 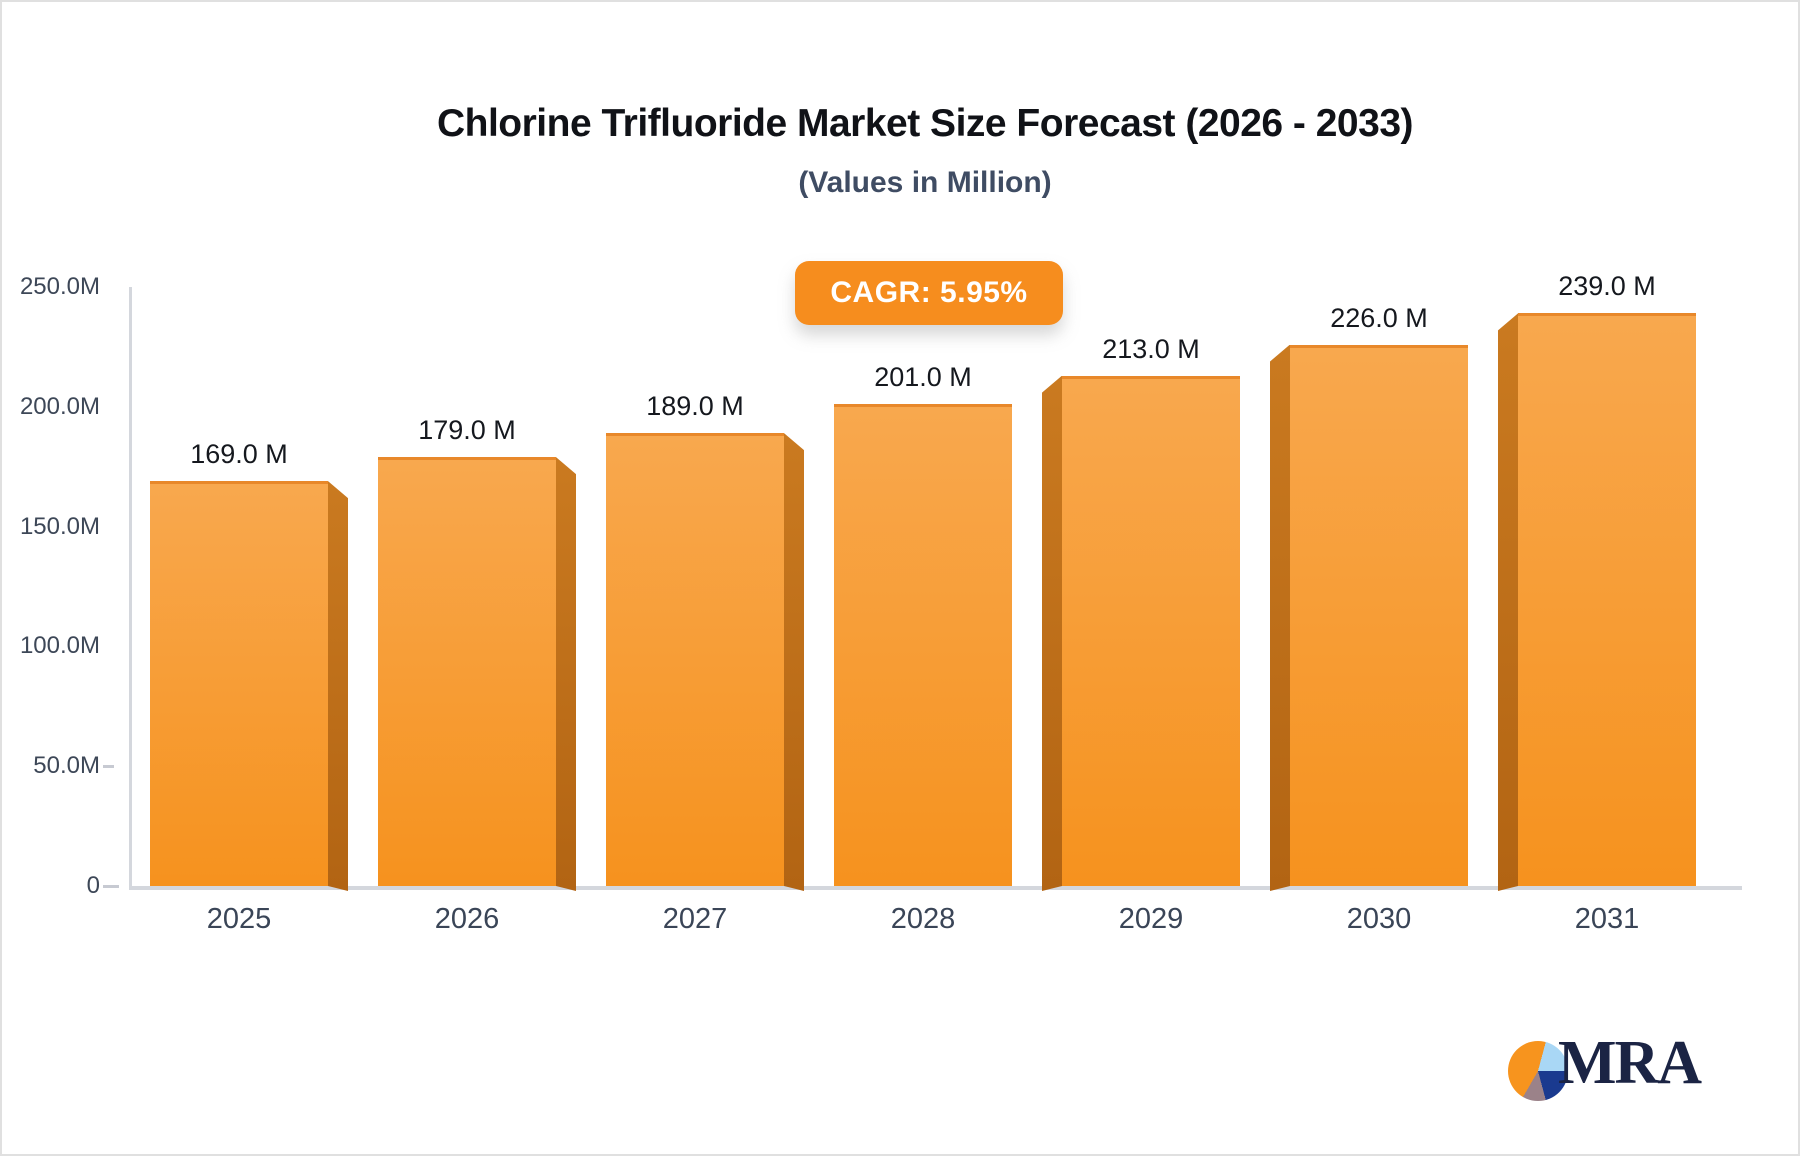 I want to click on x-axis-line, so click(x=935, y=888).